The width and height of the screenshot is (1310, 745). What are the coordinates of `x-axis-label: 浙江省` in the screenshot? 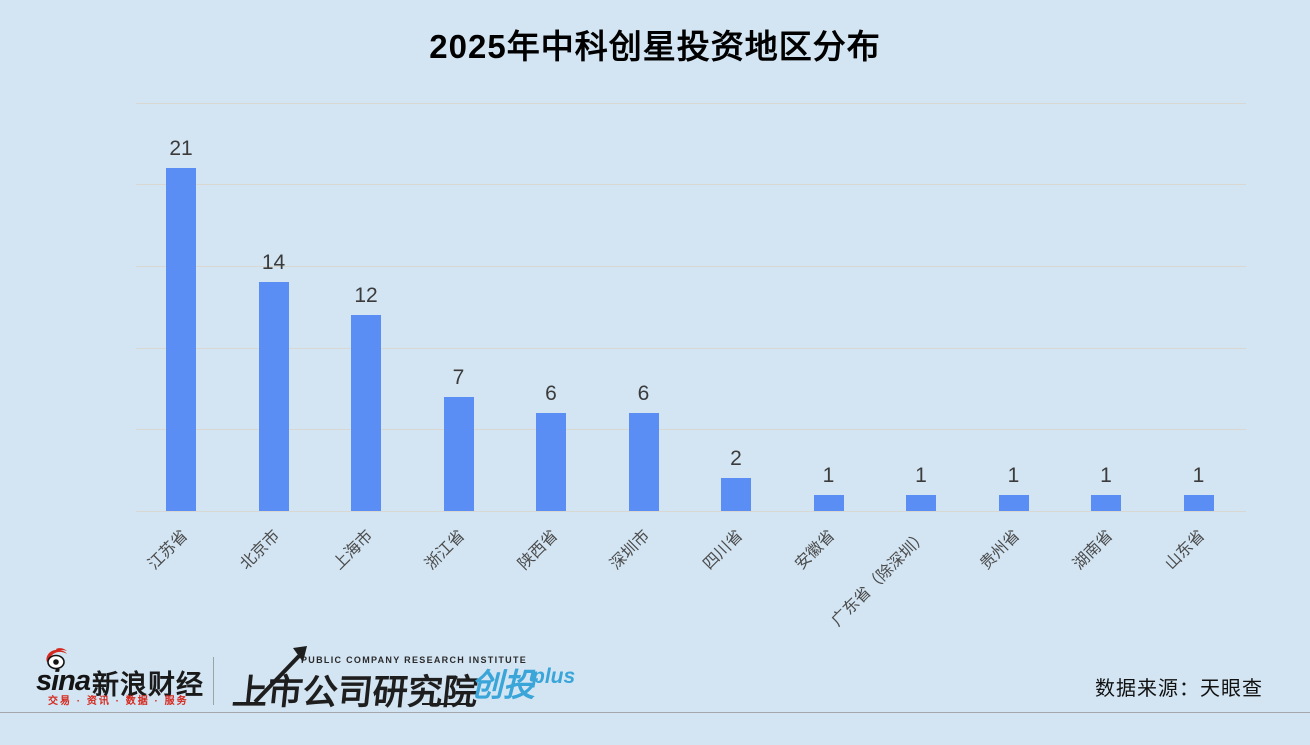 It's located at (445, 550).